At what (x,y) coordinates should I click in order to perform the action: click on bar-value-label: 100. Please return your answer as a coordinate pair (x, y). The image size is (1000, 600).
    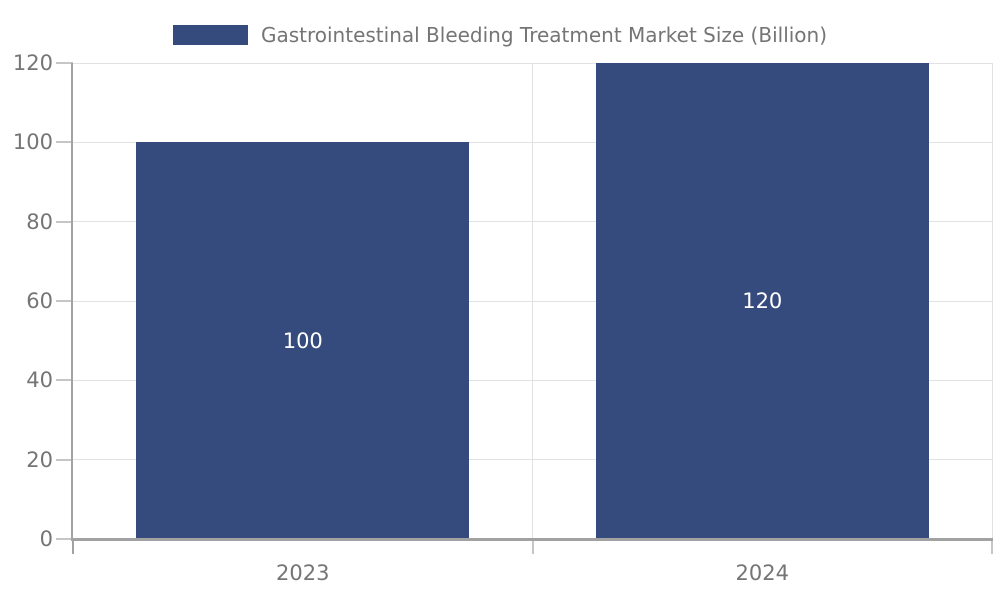
    Looking at the image, I should click on (302, 340).